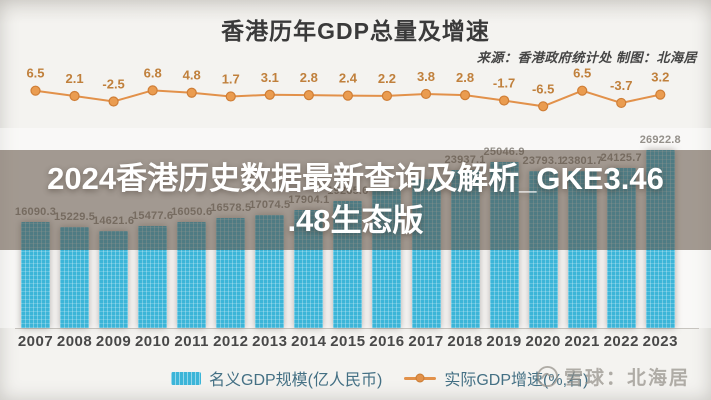  Describe the element at coordinates (660, 77) in the screenshot. I see `growth-value-label: 3.2` at that location.